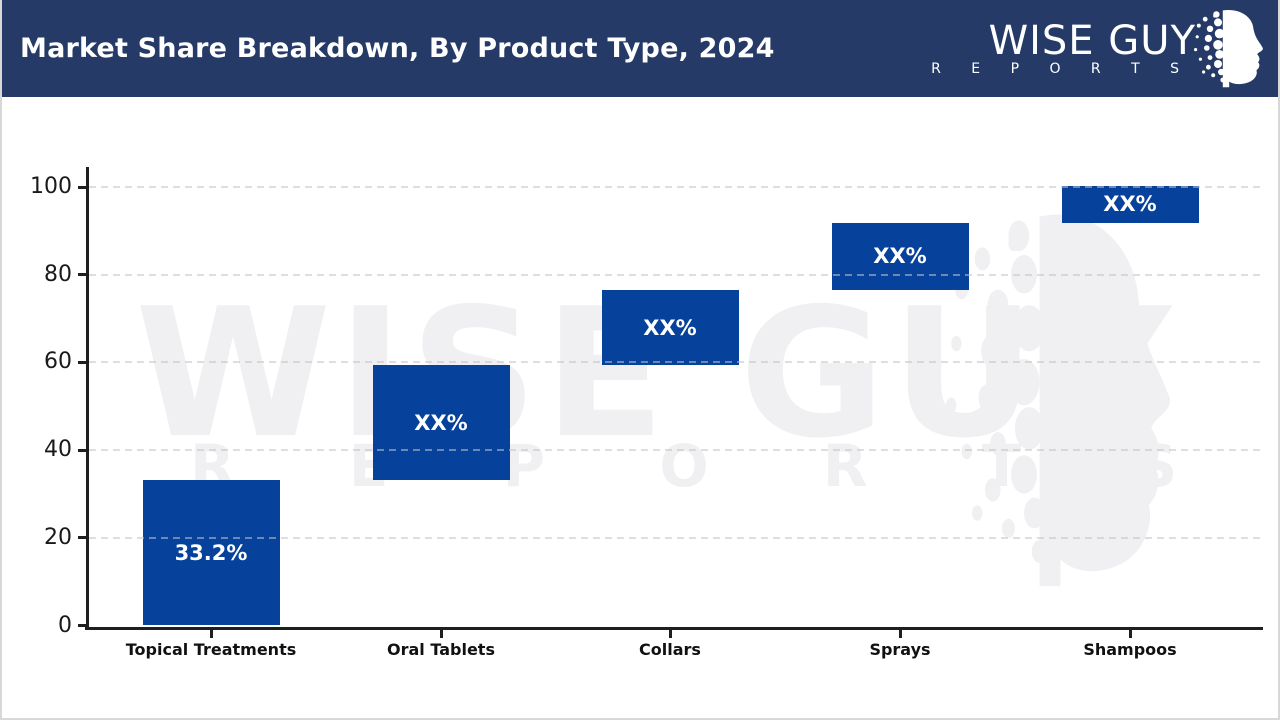 The width and height of the screenshot is (1280, 720). I want to click on bar-sprays, so click(900, 256).